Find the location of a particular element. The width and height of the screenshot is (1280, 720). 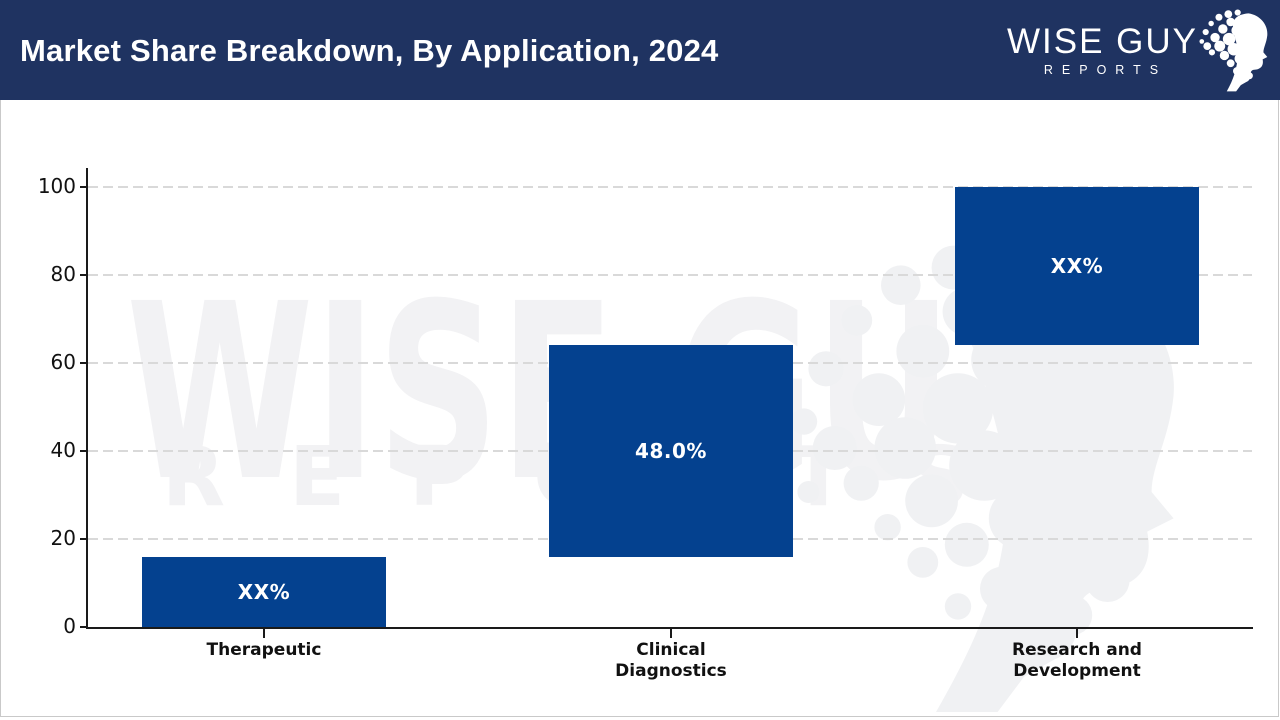

y-tick-label: 80 is located at coordinates (63, 274).